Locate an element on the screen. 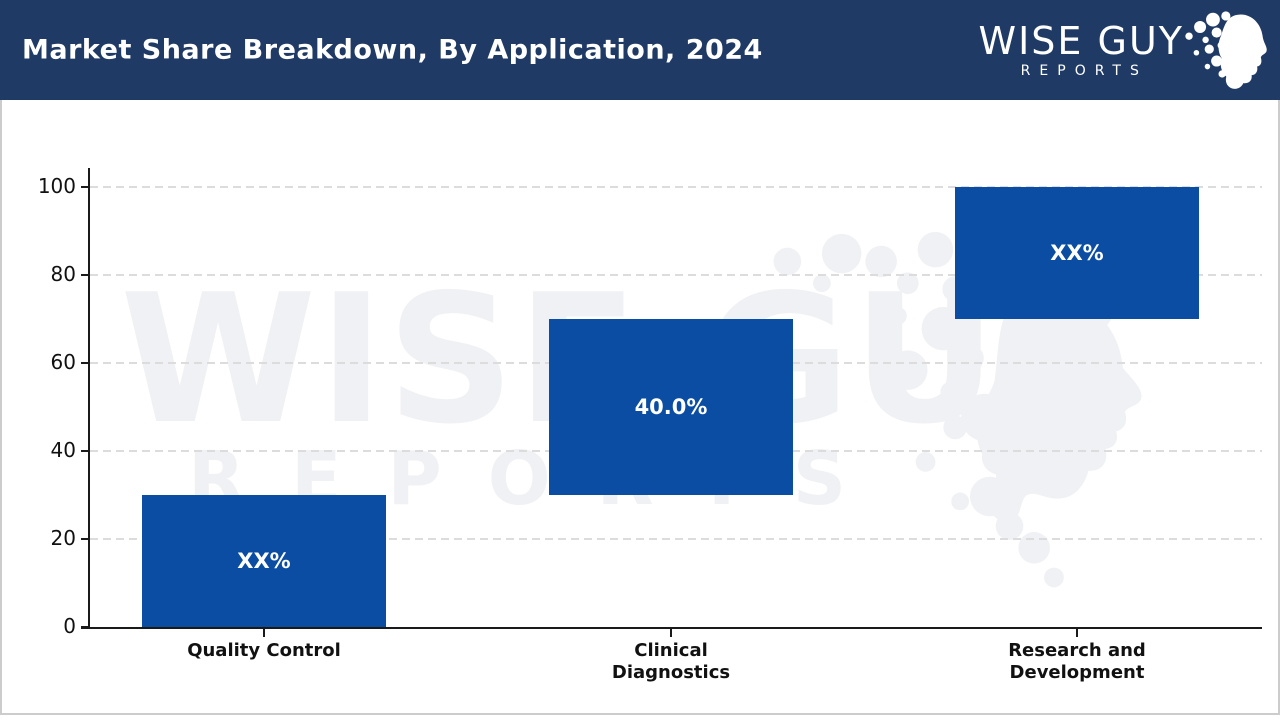 The height and width of the screenshot is (720, 1280). y-axis-tick-label: 40 is located at coordinates (63, 450).